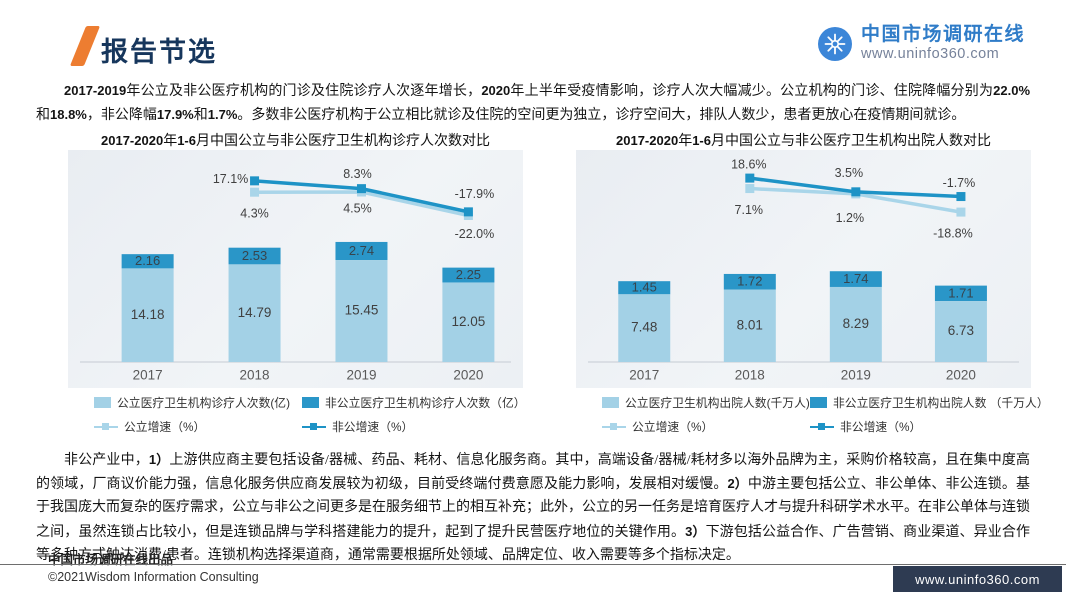 The image size is (1066, 600). Describe the element at coordinates (230, 179) in the screenshot. I see `svg-text: 17.1%` at that location.